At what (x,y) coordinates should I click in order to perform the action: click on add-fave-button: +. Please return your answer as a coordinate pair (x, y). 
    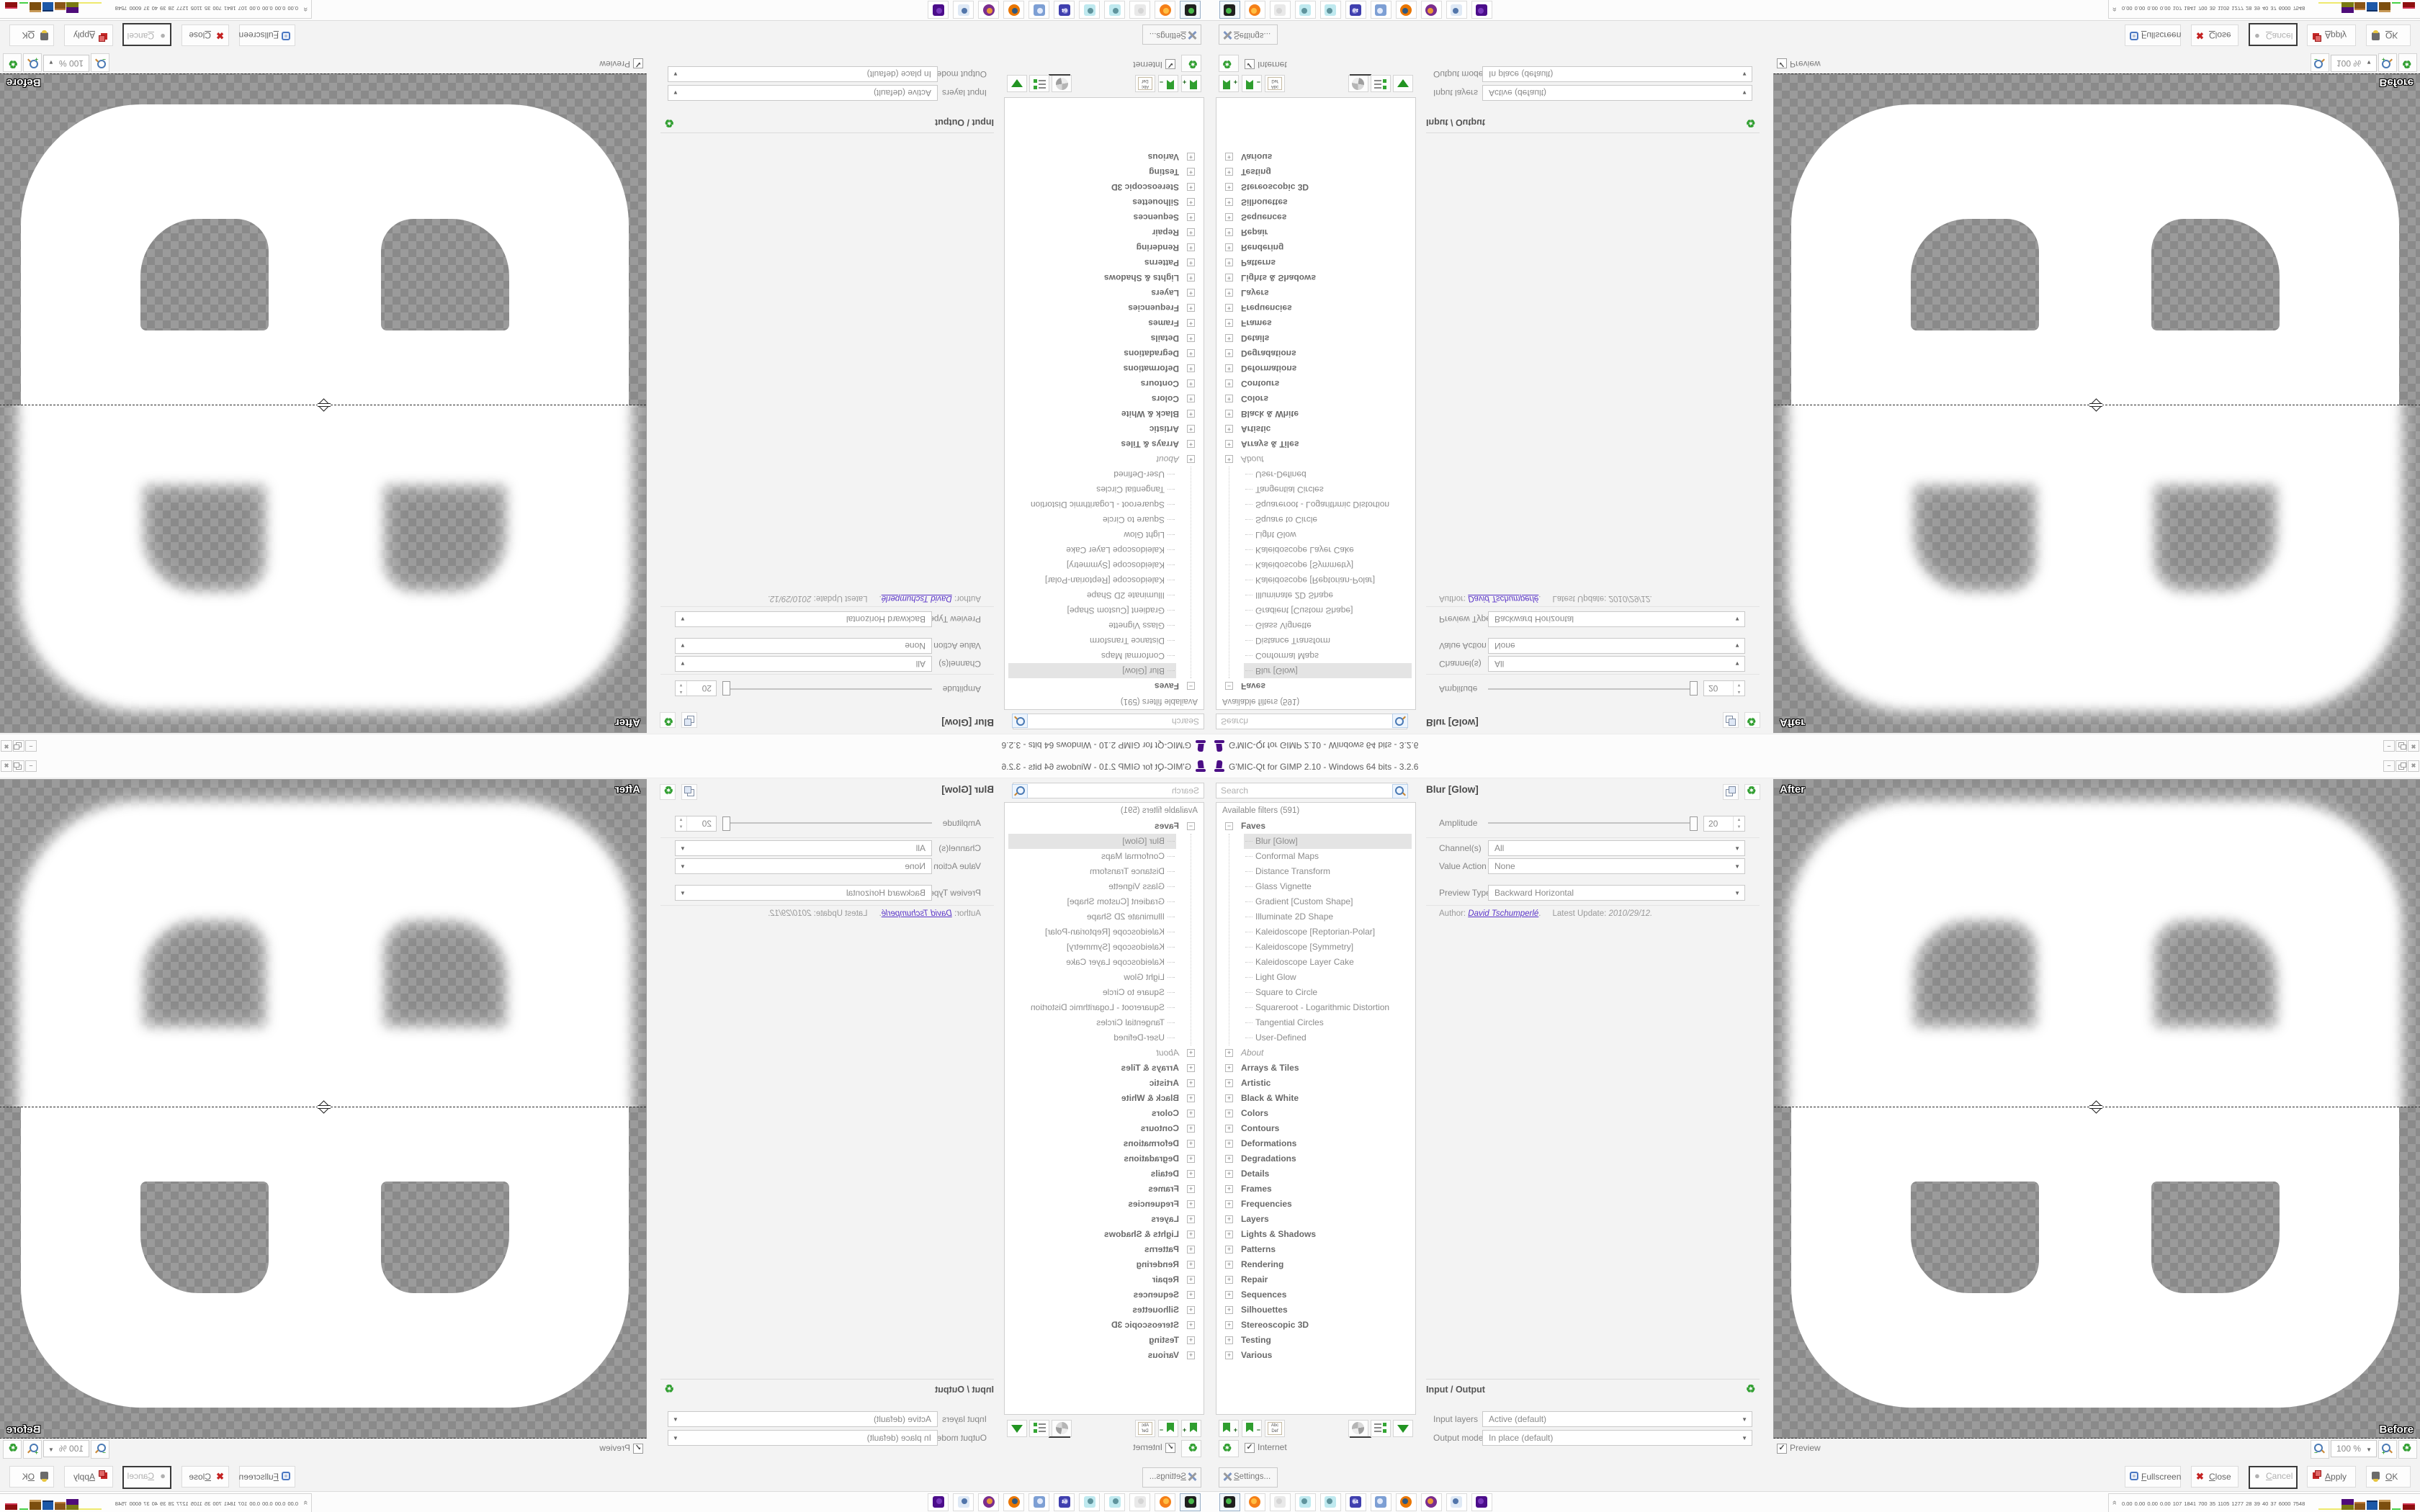
    Looking at the image, I should click on (1229, 83).